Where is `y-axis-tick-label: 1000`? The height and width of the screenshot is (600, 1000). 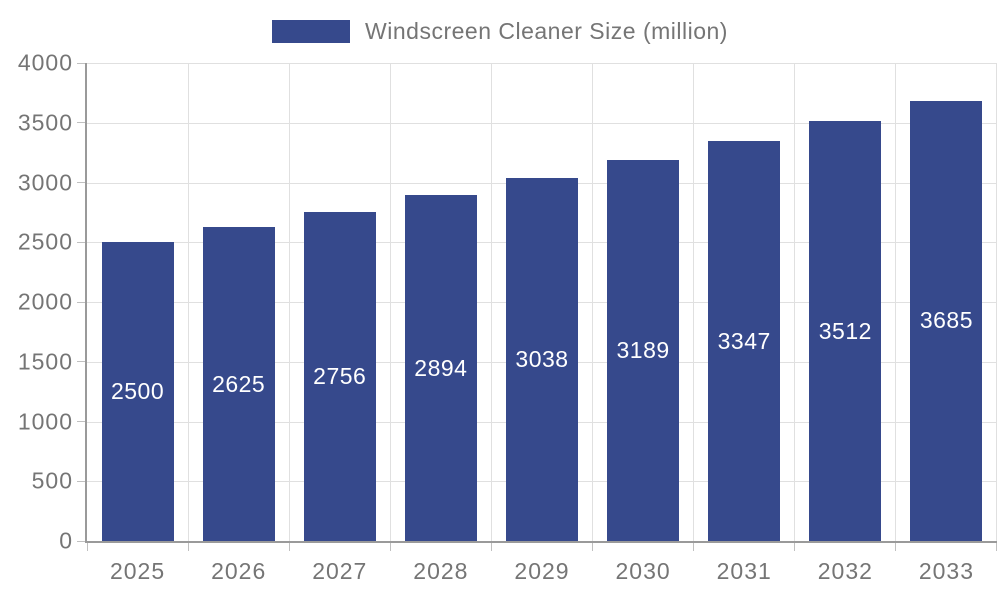
y-axis-tick-label: 1000 is located at coordinates (45, 421).